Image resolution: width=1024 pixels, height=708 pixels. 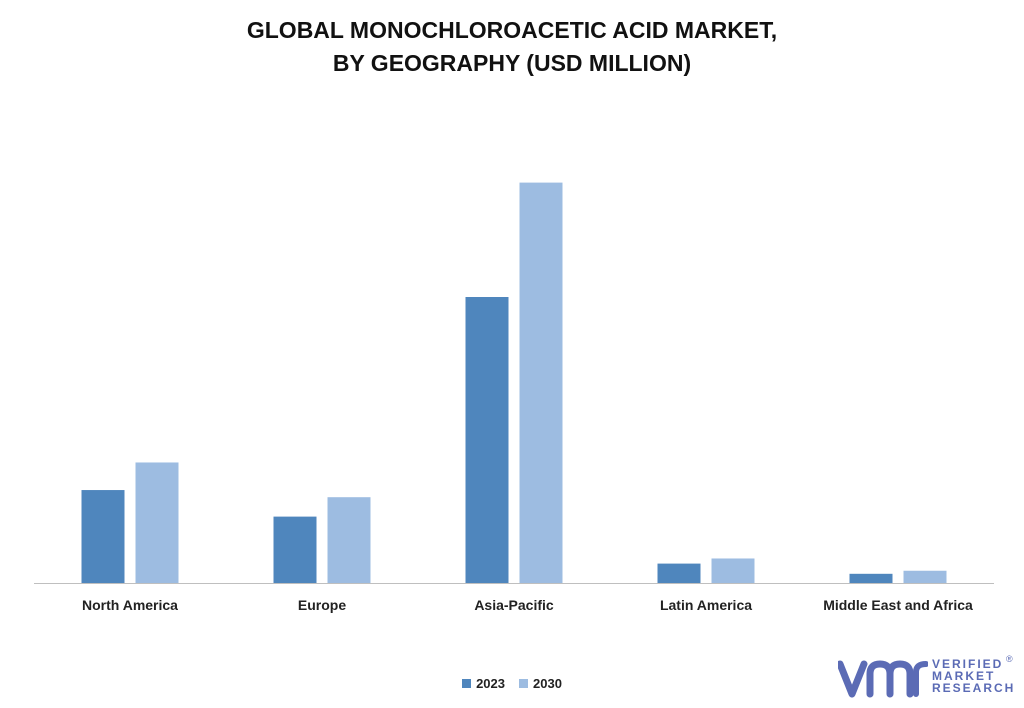 I want to click on x-tick-label-north-america: North America, so click(x=130, y=605).